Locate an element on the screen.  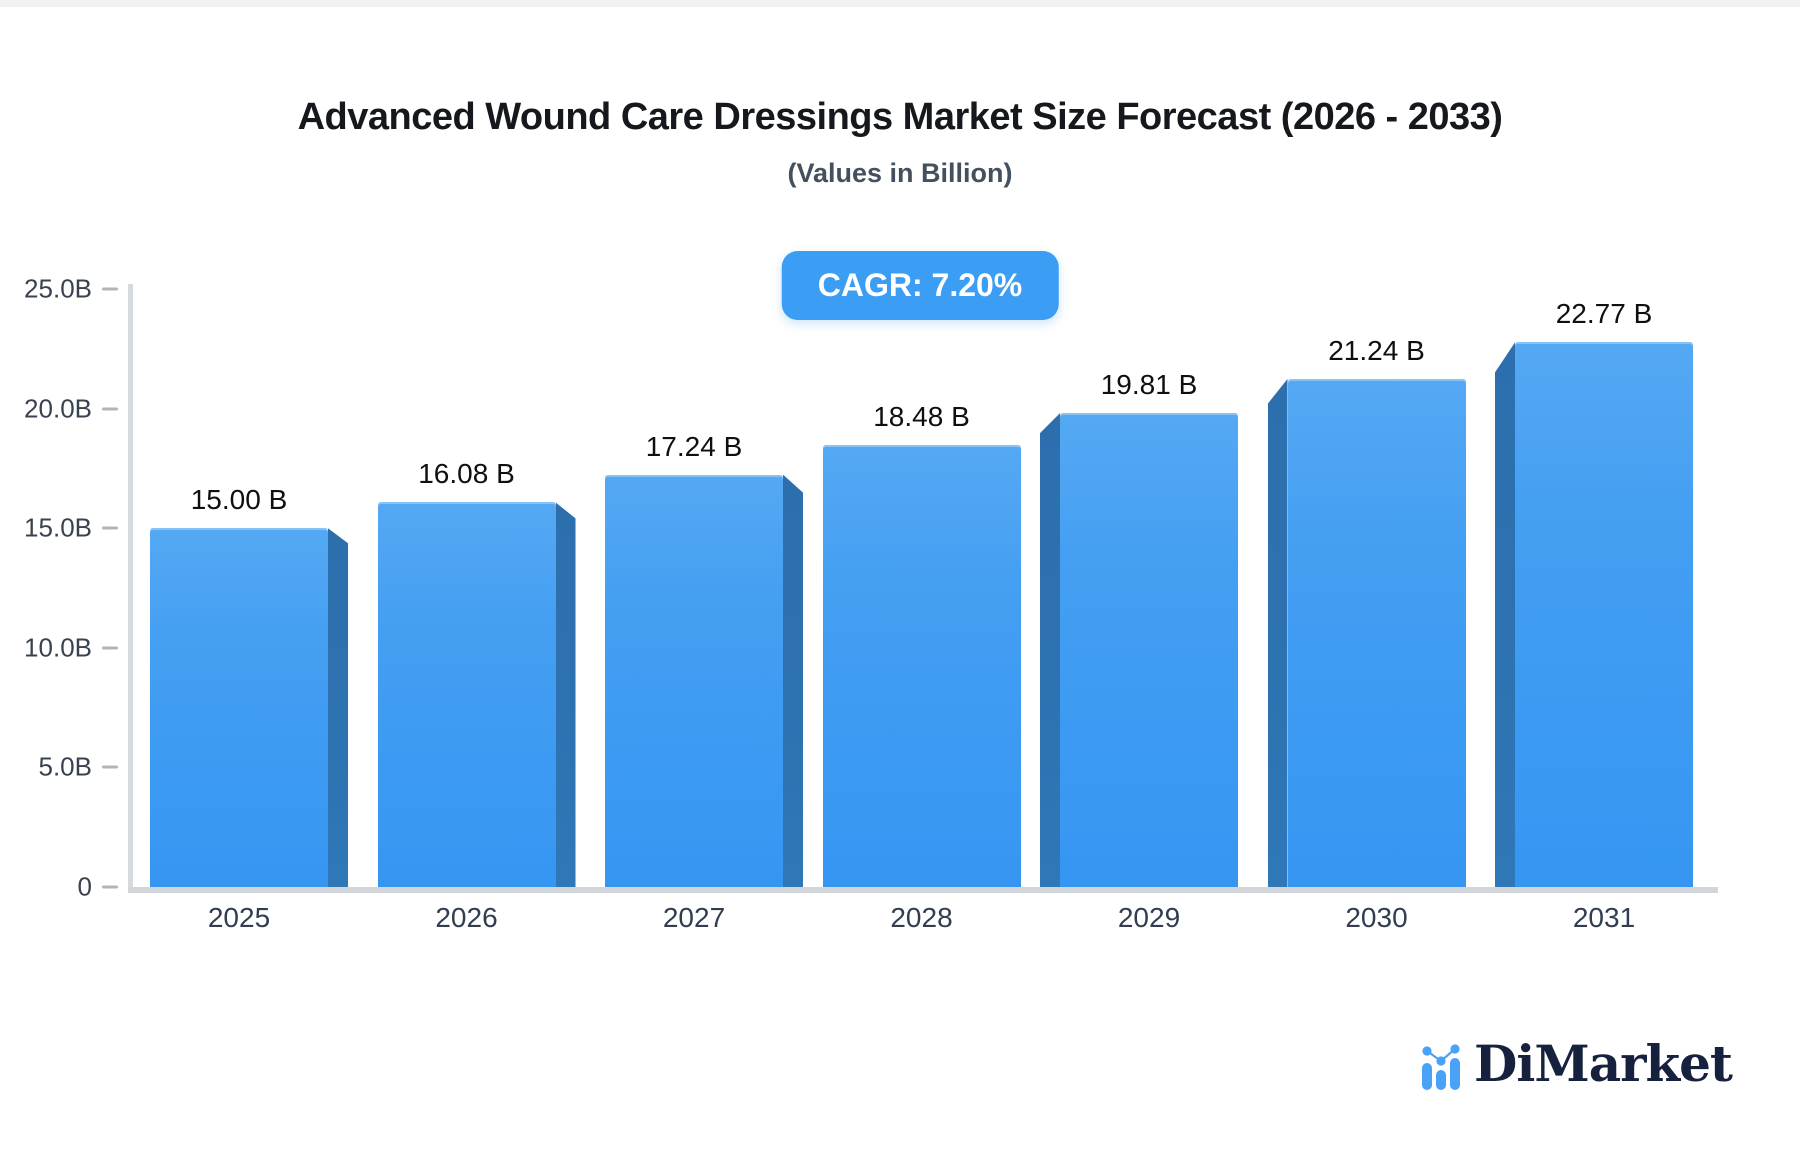
y-tick-label: 15.0B is located at coordinates (58, 527).